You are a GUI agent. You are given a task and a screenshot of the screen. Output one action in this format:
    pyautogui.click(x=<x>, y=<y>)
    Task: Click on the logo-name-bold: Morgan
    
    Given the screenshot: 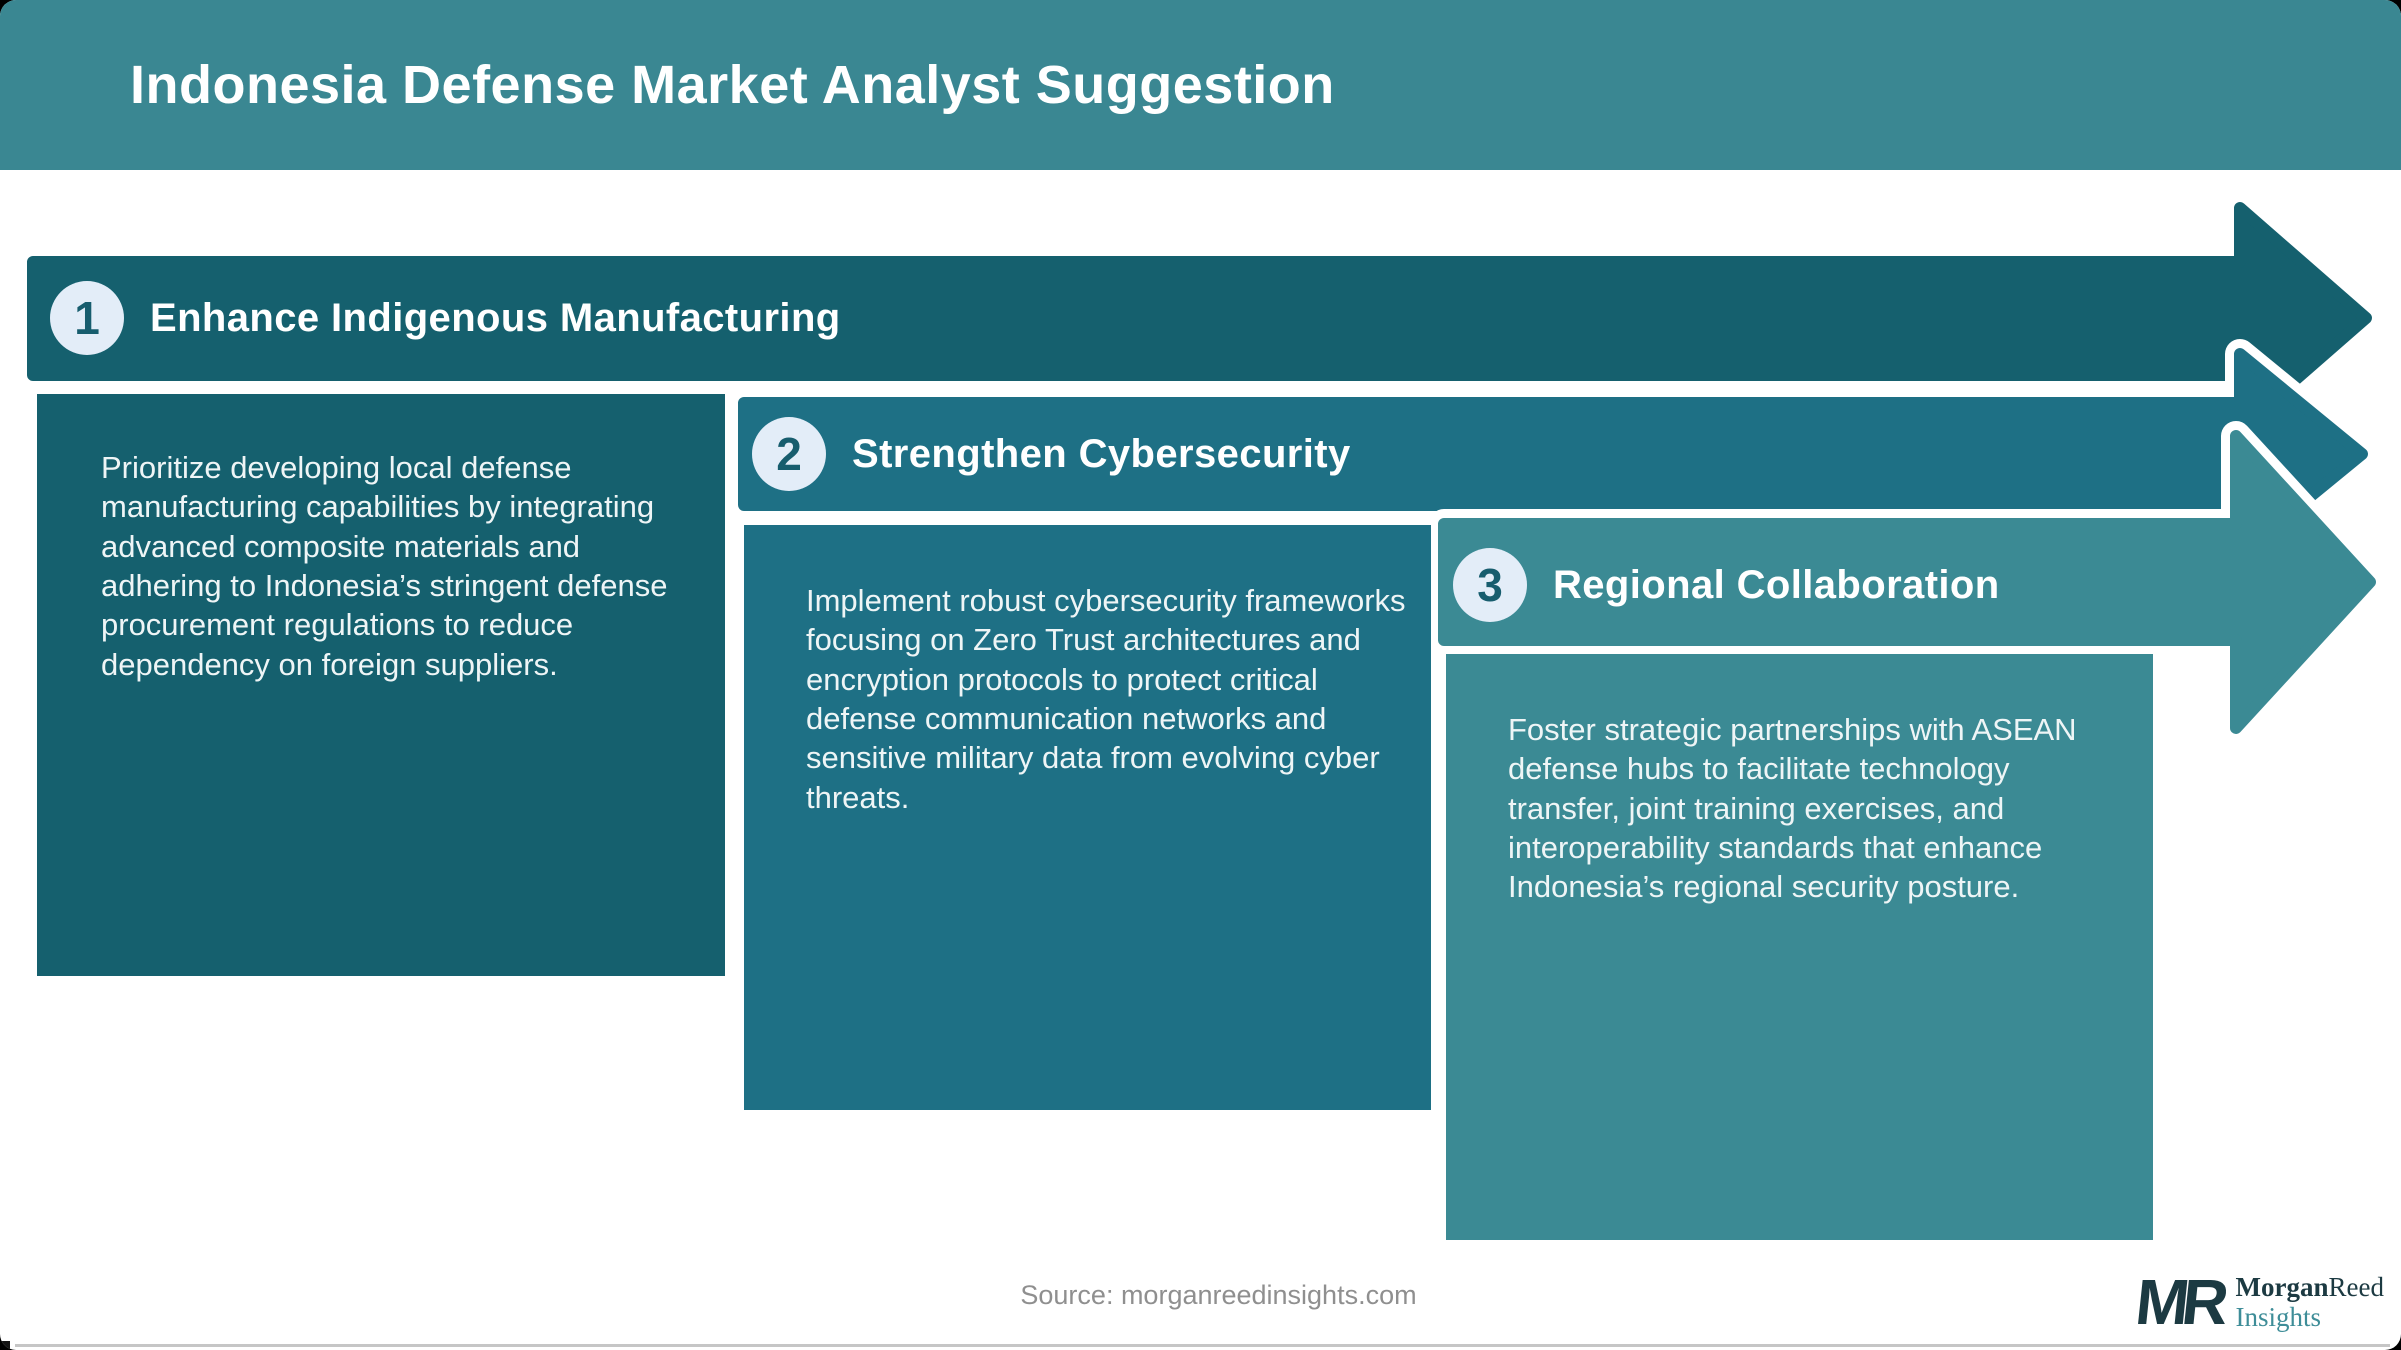 What is the action you would take?
    pyautogui.click(x=2282, y=1286)
    